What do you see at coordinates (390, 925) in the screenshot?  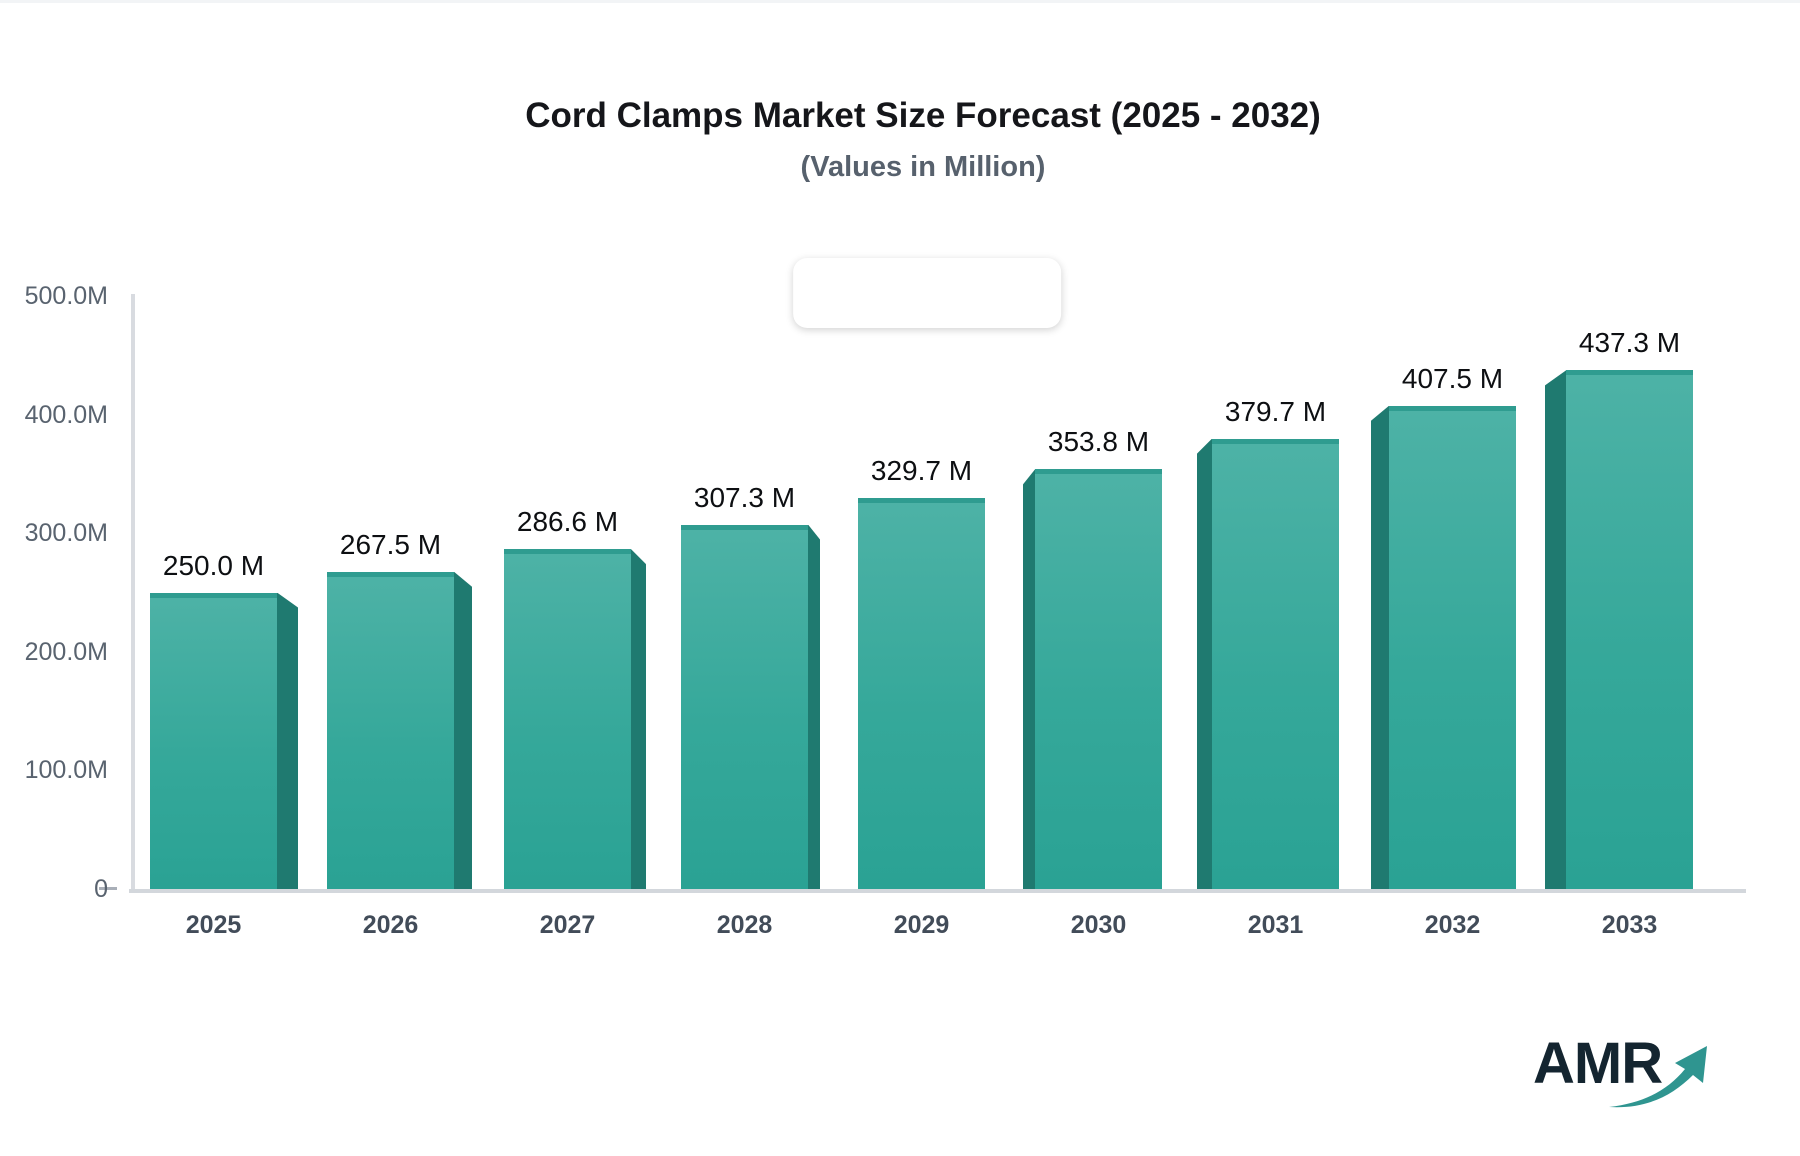 I see `x-tick-label: 2026` at bounding box center [390, 925].